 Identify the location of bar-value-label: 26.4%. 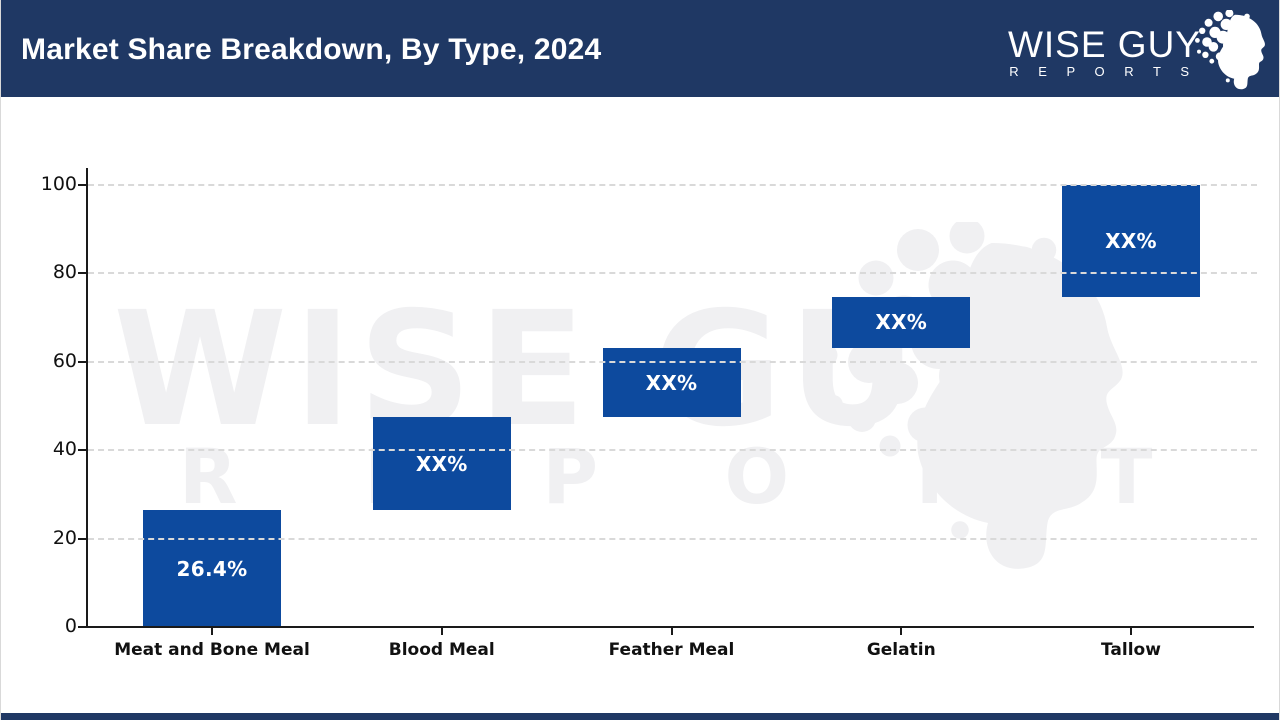
(212, 568).